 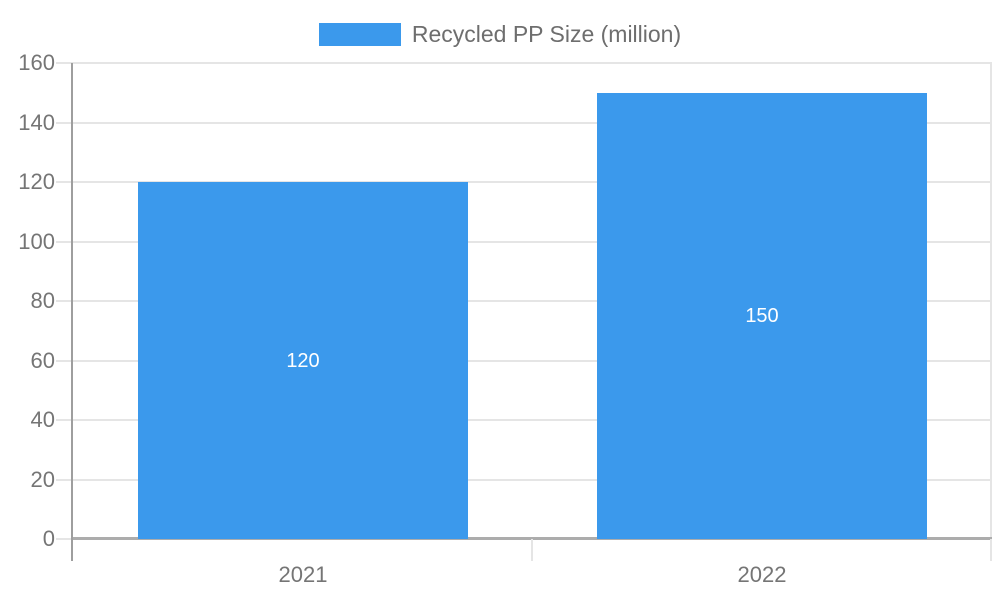 What do you see at coordinates (359, 34) in the screenshot?
I see `legend-swatch` at bounding box center [359, 34].